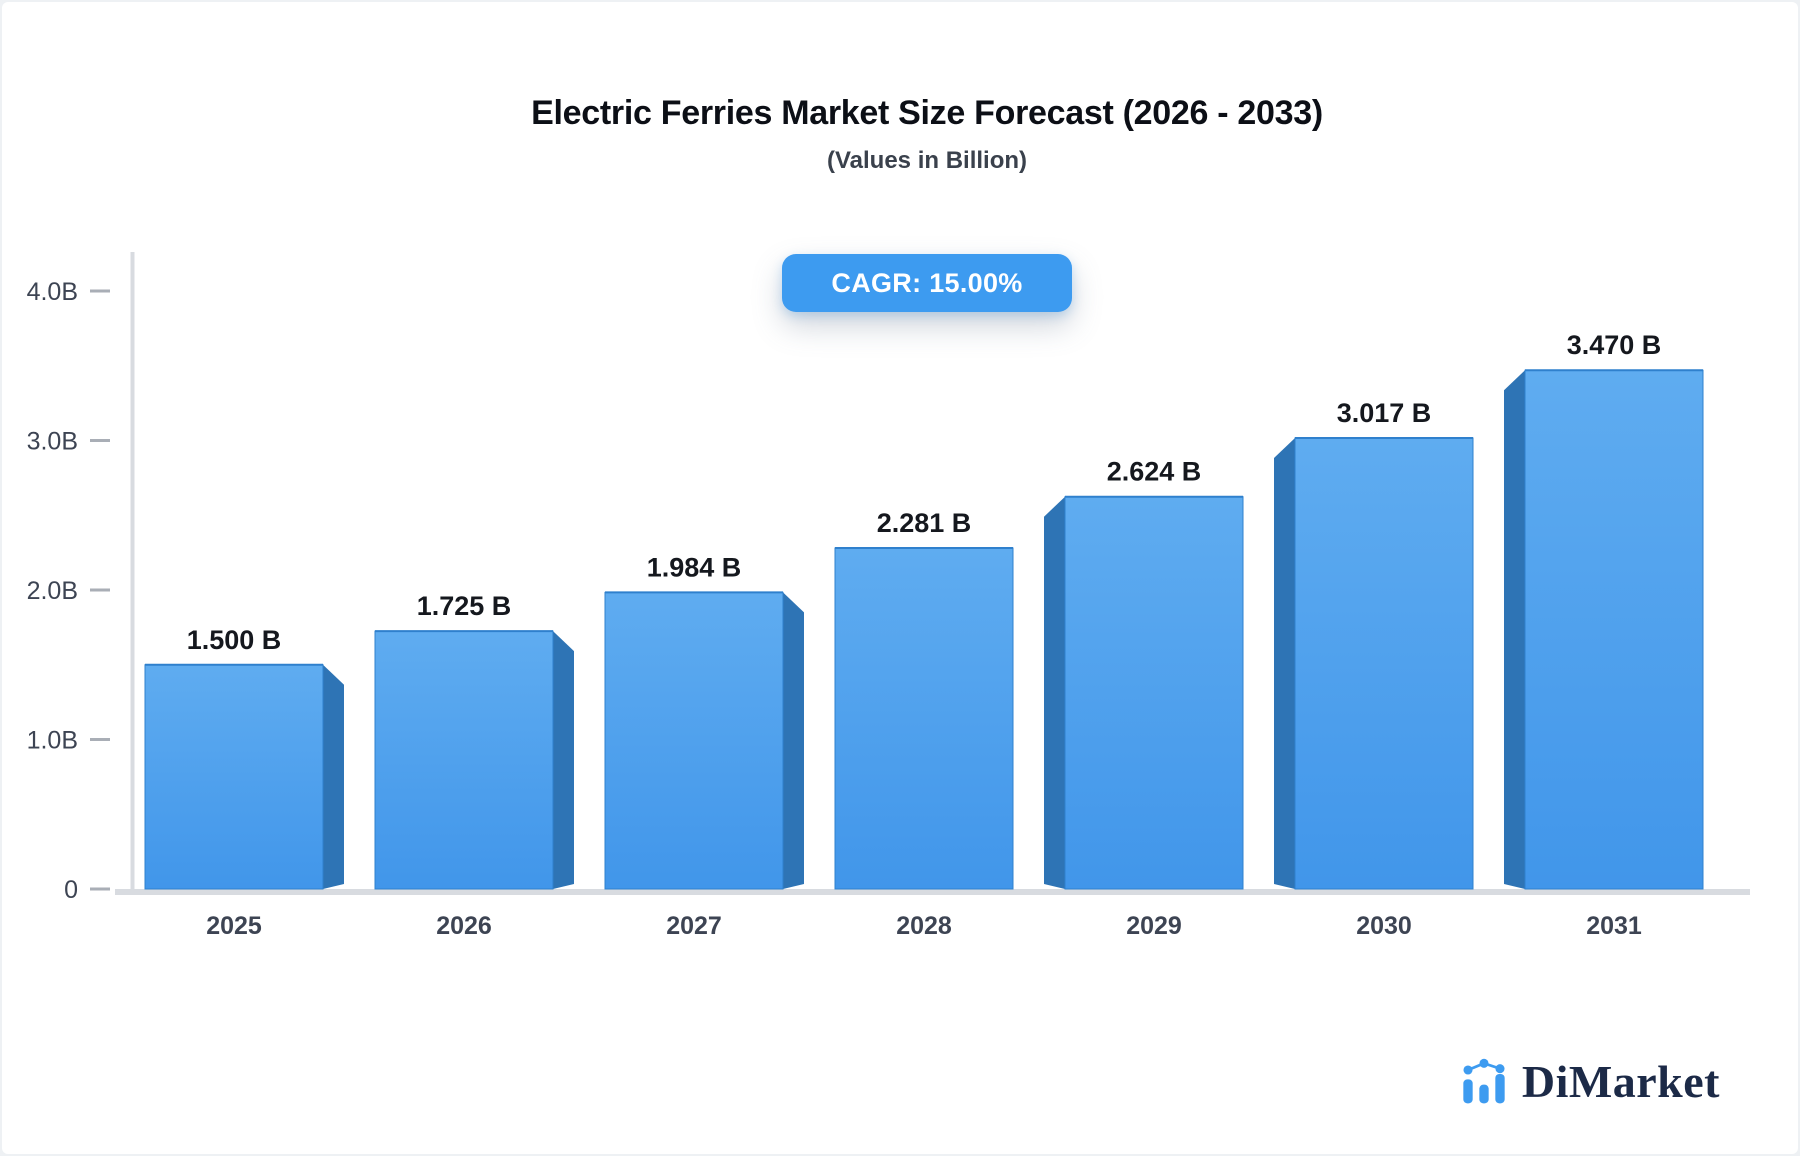 The image size is (1800, 1156). I want to click on bar-side-2031, so click(1514, 629).